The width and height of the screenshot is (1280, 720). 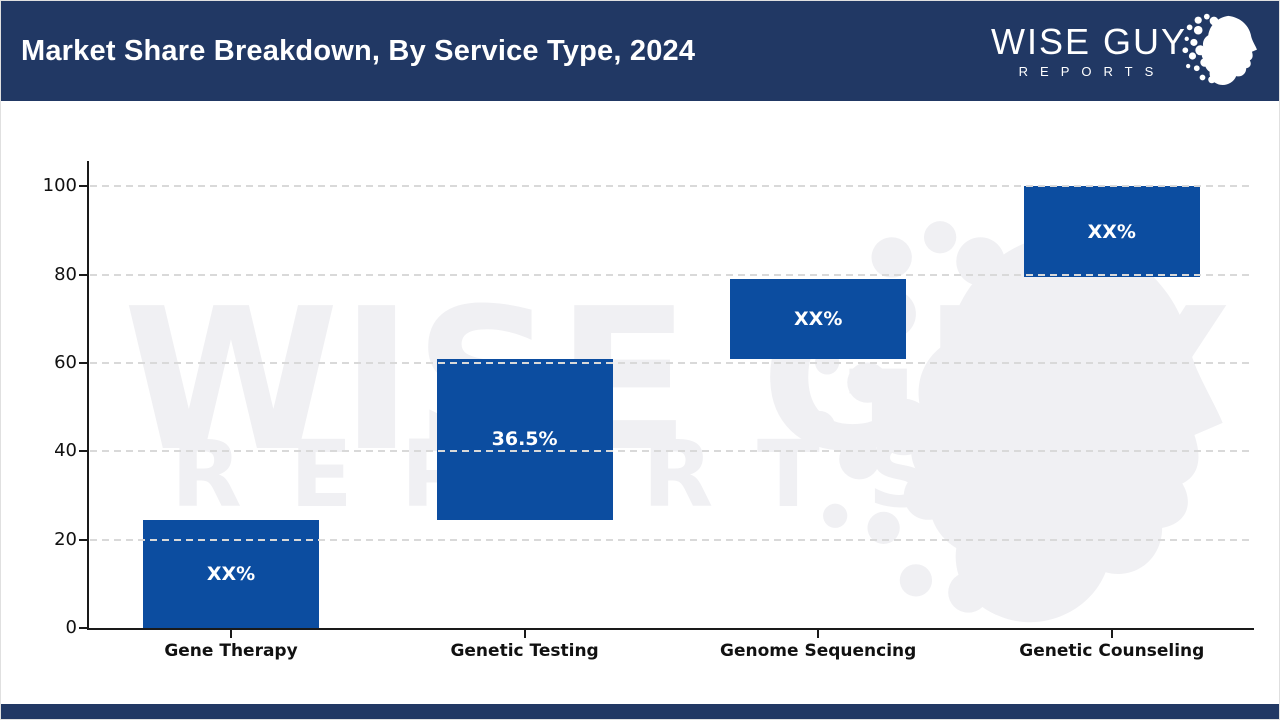 What do you see at coordinates (65, 362) in the screenshot?
I see `y-tick-label-60: 60` at bounding box center [65, 362].